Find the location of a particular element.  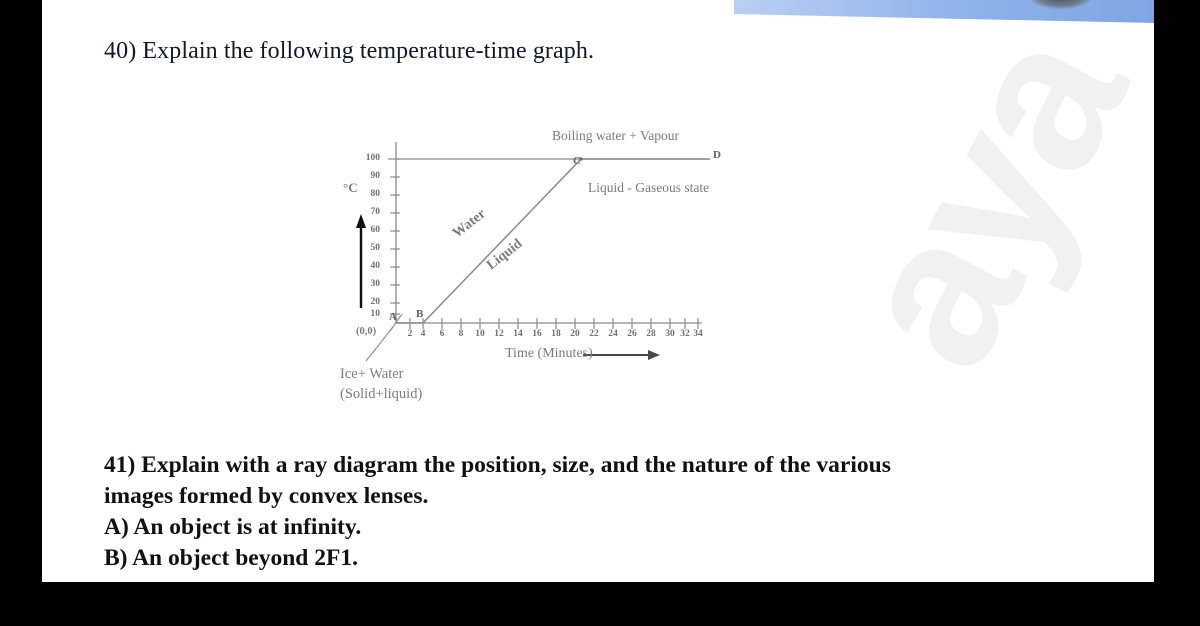

question-41-option-a: A) An object is at infinity. is located at coordinates (233, 527).